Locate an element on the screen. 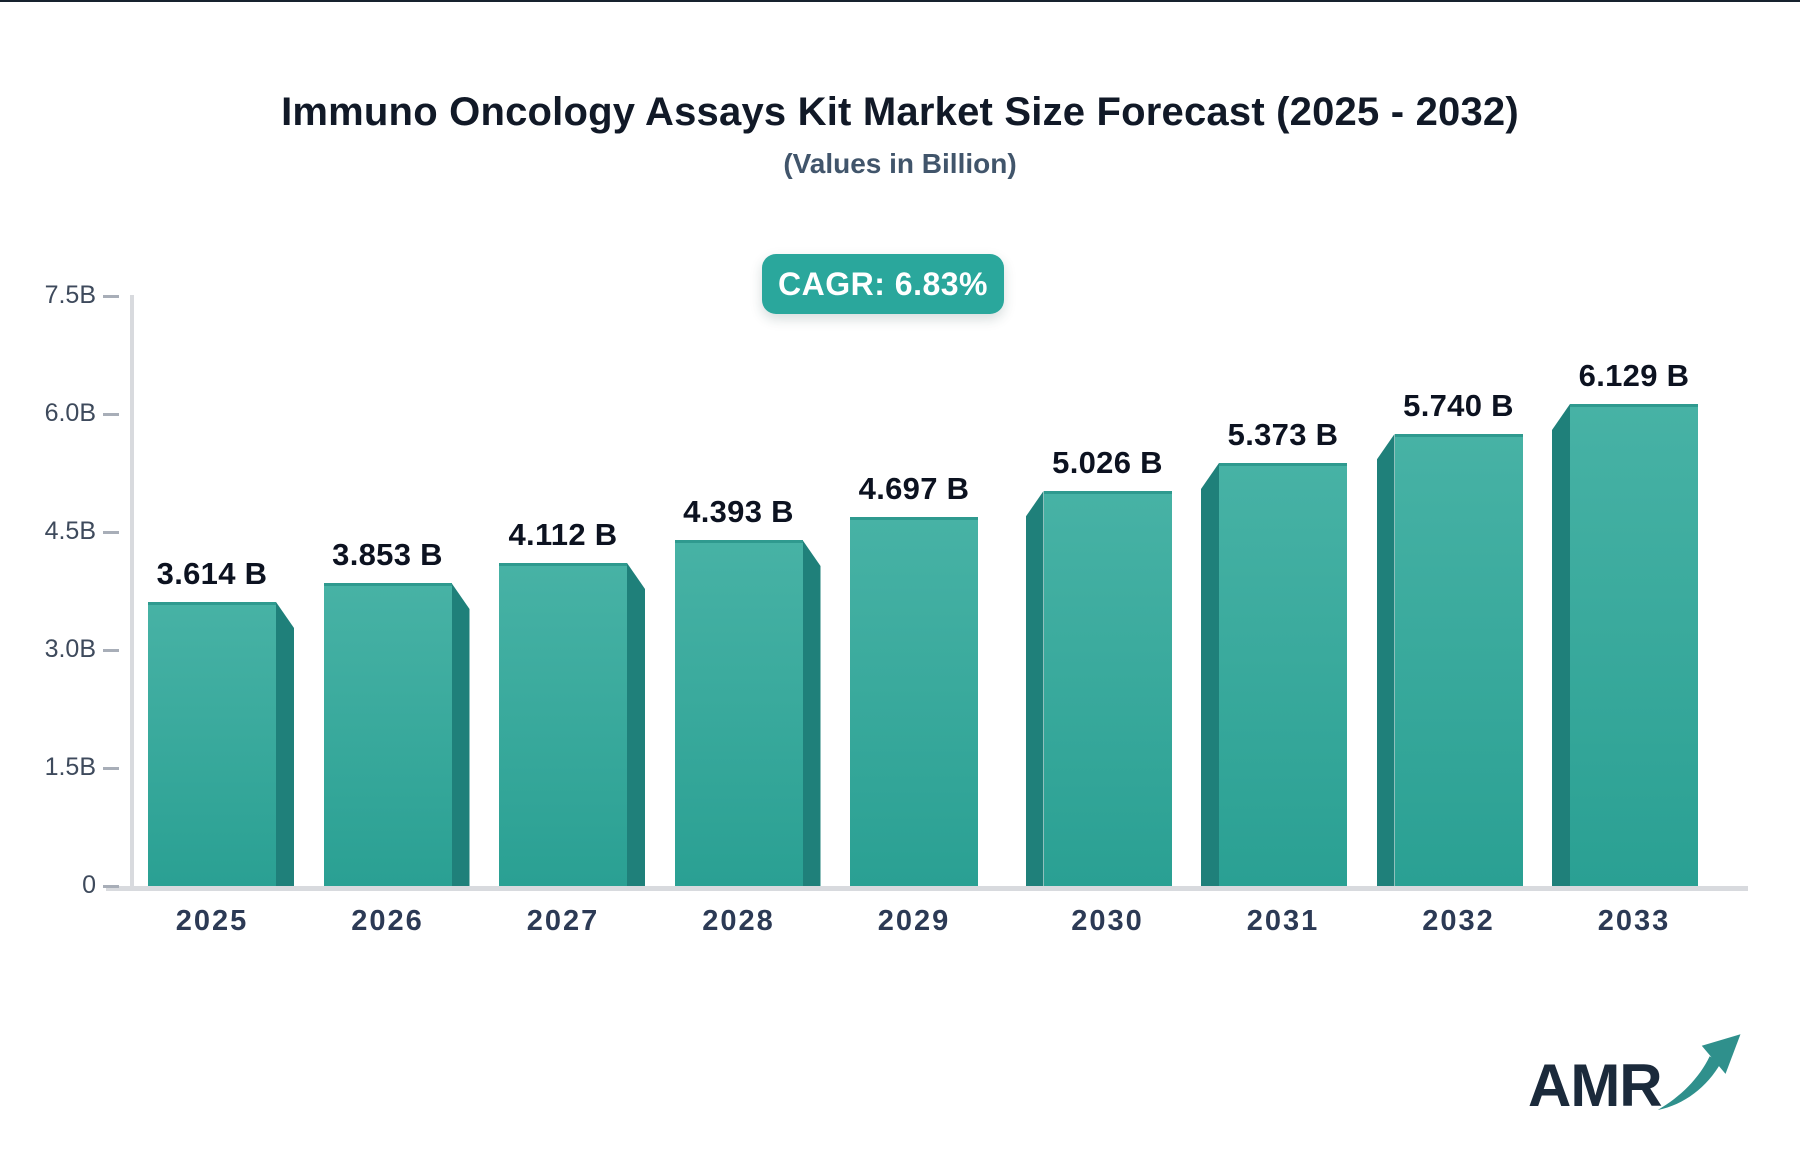 The height and width of the screenshot is (1156, 1800). x-axis-label: 2030 is located at coordinates (1107, 921).